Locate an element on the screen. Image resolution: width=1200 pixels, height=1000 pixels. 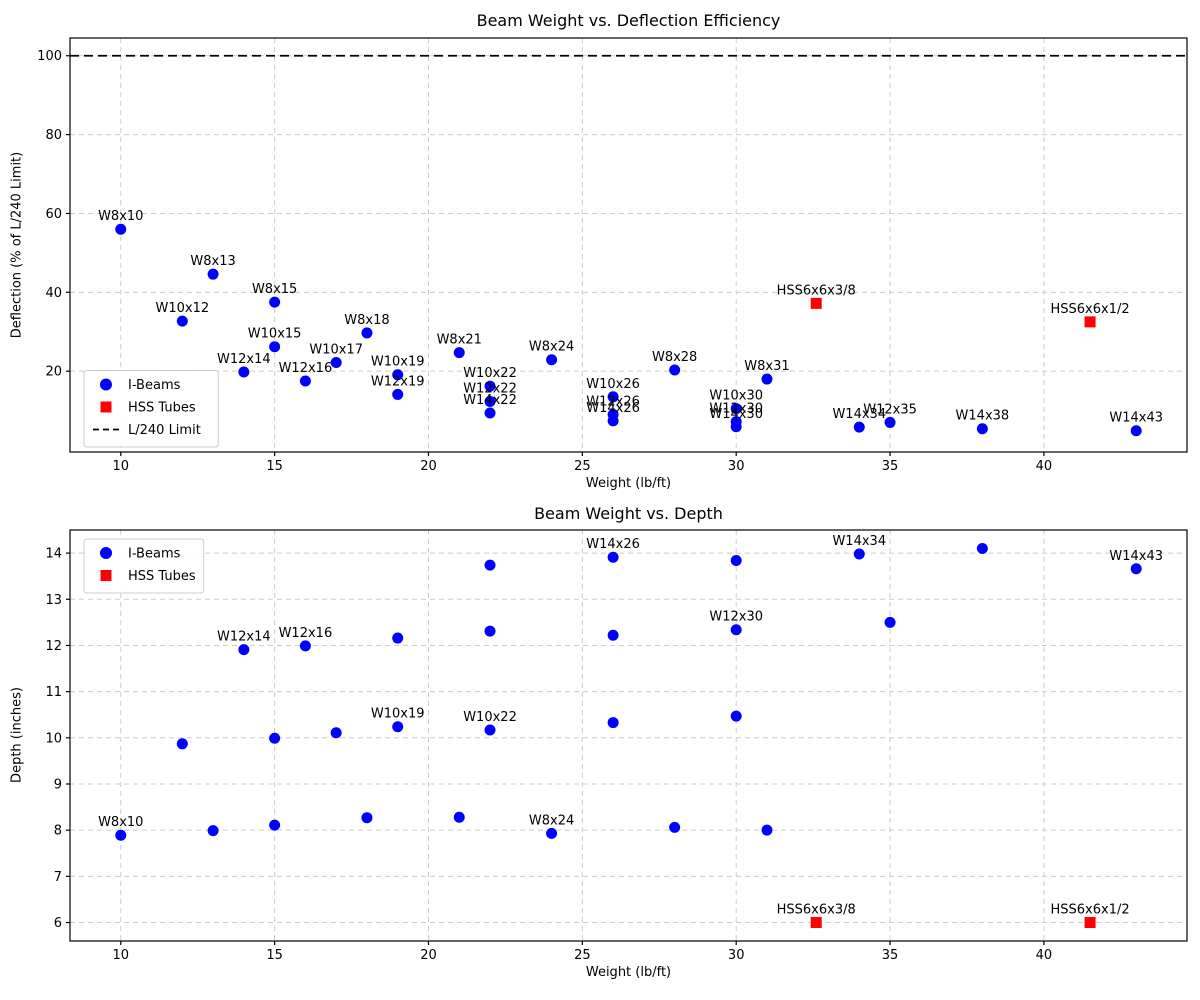
legend-label: L/240 Limit is located at coordinates (164, 430).